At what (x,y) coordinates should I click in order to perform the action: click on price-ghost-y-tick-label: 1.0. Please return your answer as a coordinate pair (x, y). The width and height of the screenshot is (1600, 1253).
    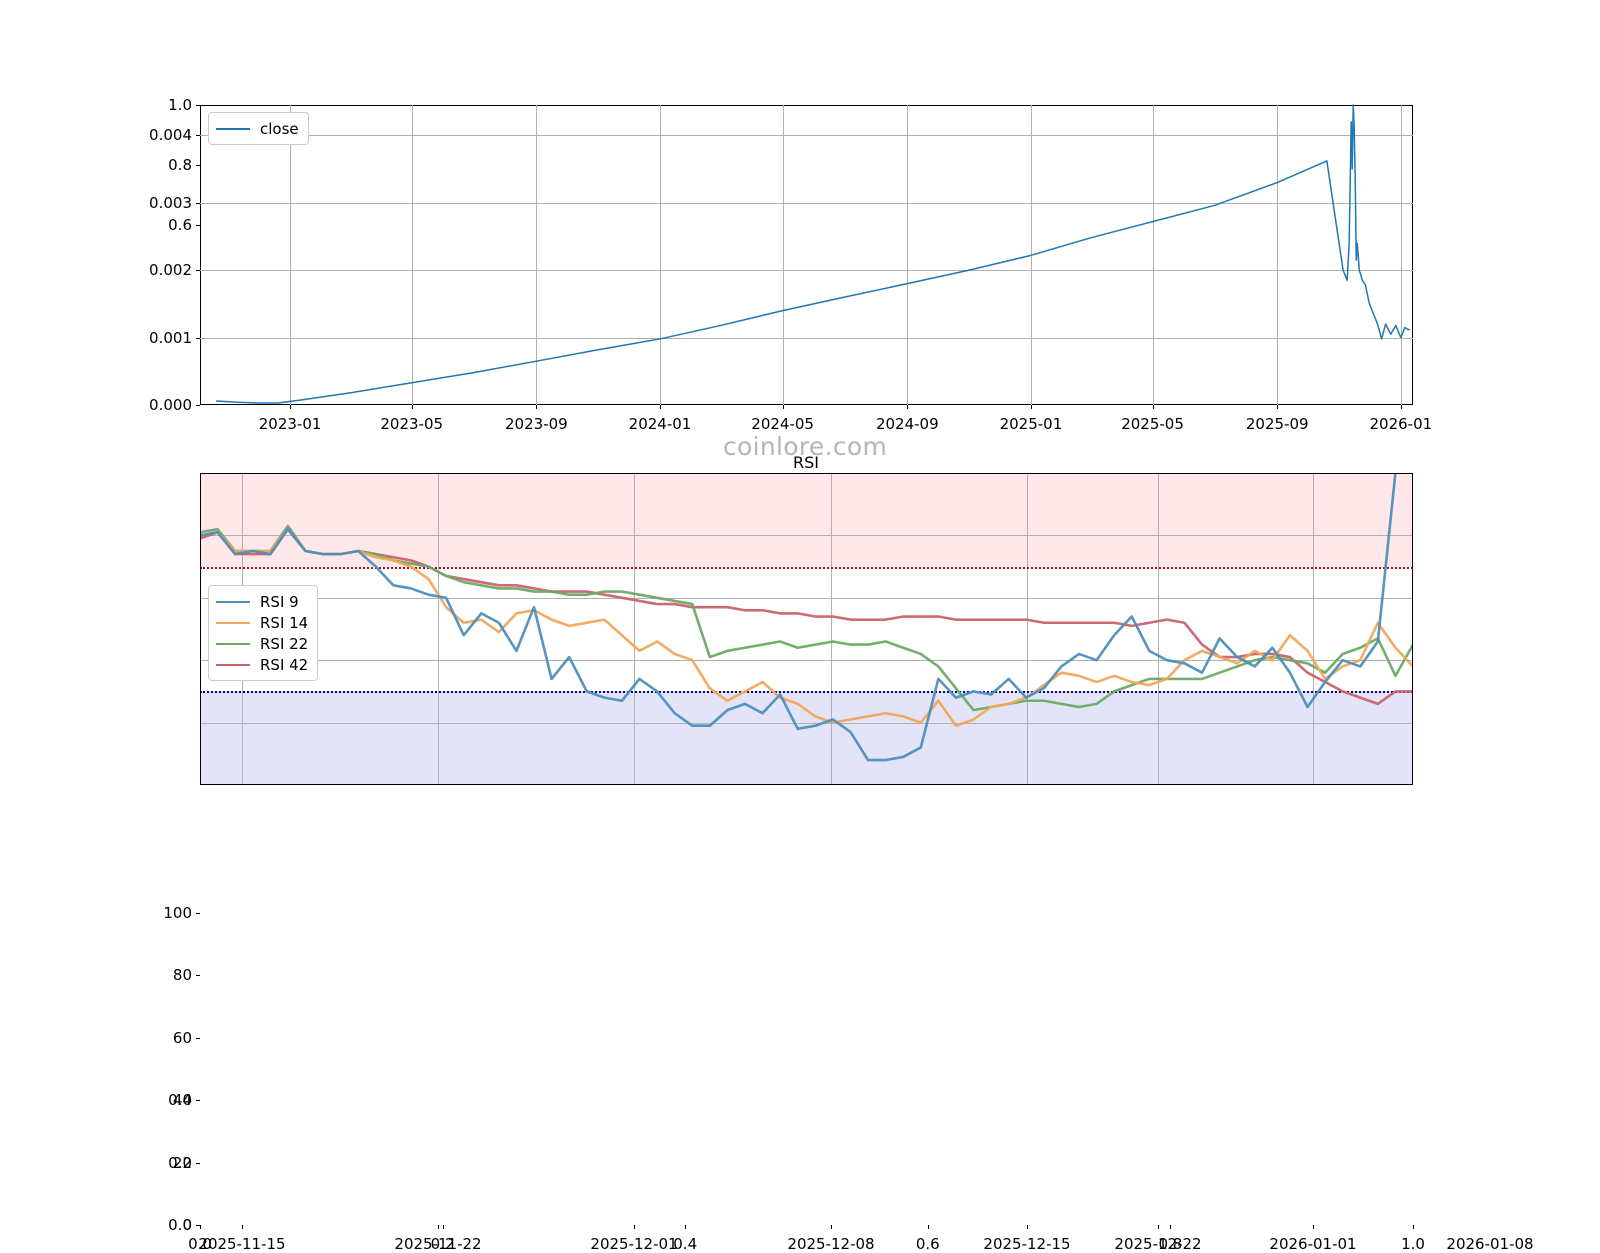
    Looking at the image, I should click on (180, 105).